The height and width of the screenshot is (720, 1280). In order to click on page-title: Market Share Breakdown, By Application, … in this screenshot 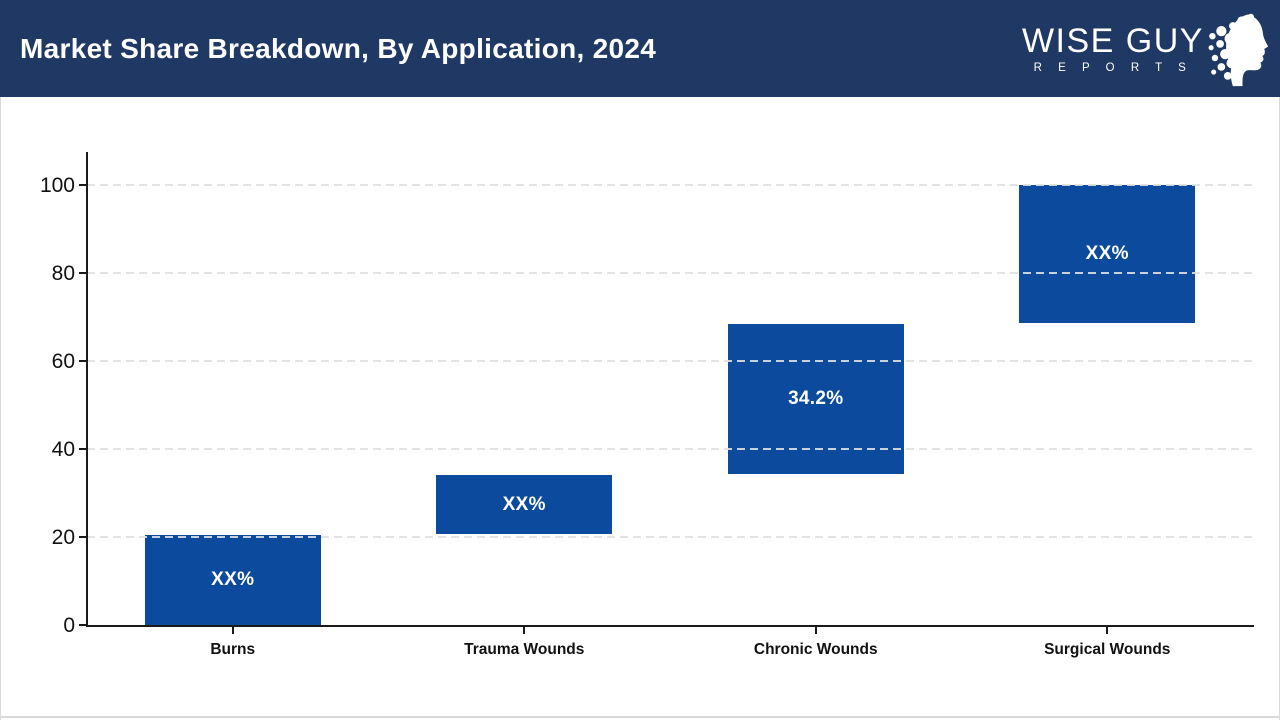, I will do `click(338, 48)`.